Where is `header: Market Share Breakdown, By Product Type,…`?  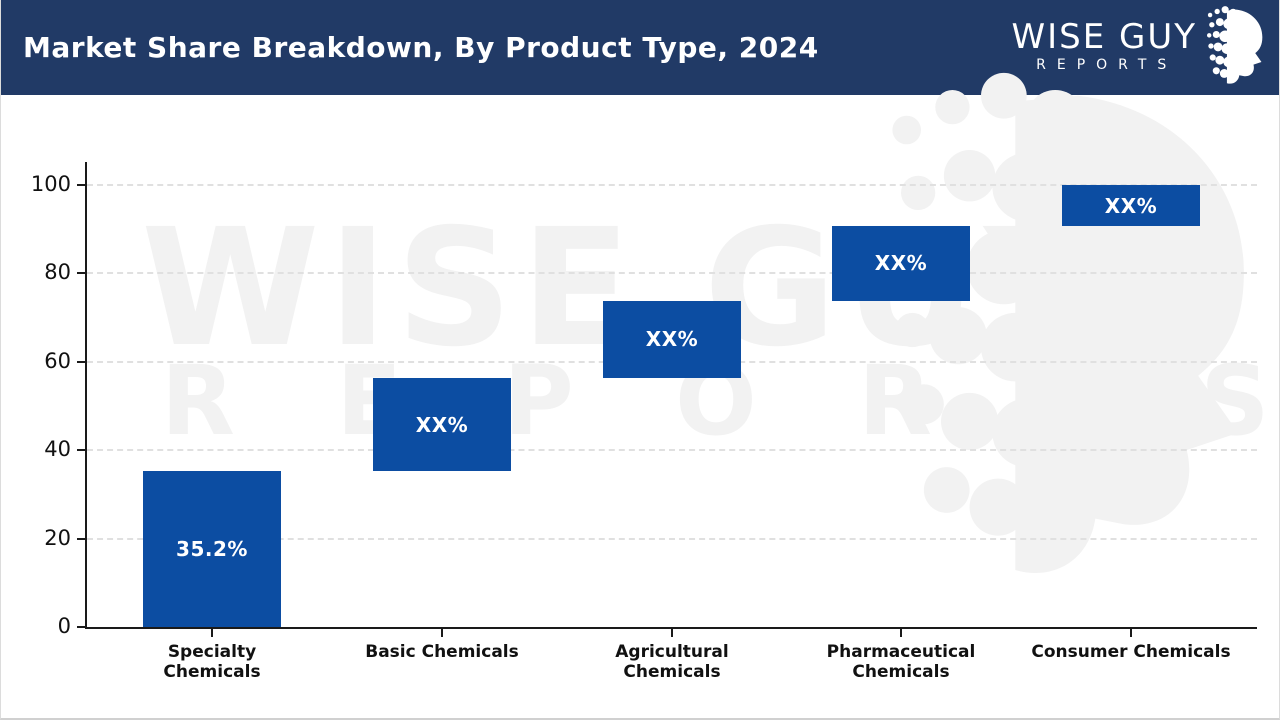
header: Market Share Breakdown, By Product Type,… is located at coordinates (640, 47).